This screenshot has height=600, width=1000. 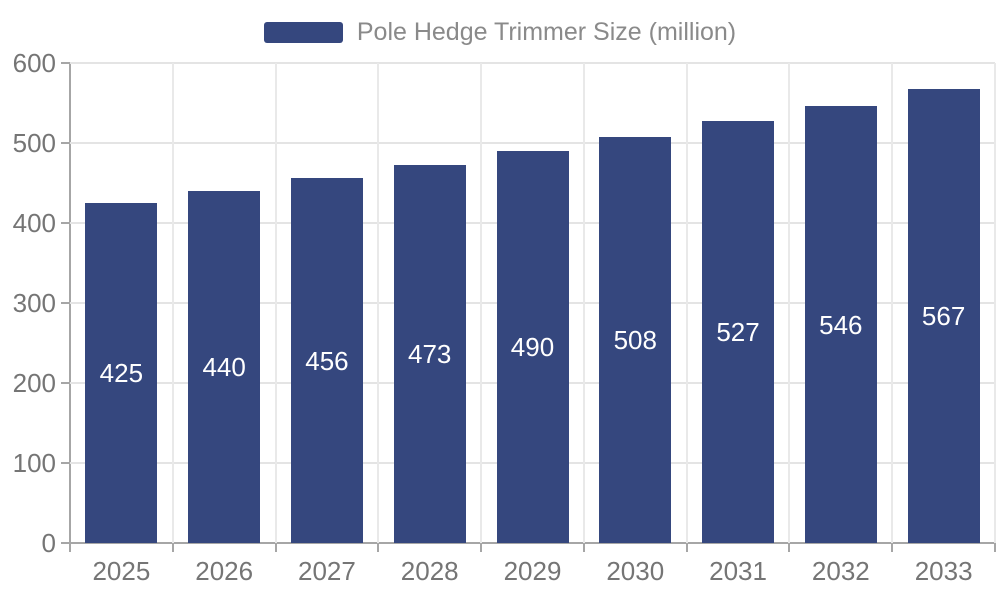 I want to click on bar-value-label: 425, so click(x=121, y=373).